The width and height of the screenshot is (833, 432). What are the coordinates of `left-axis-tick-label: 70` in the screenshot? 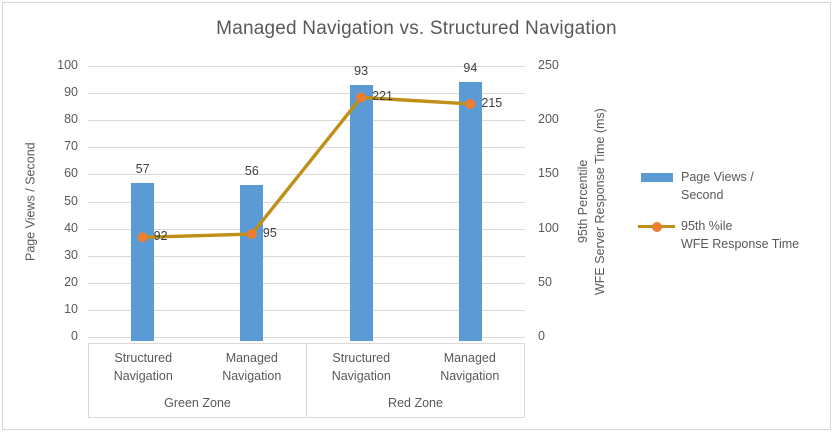 It's located at (71, 146).